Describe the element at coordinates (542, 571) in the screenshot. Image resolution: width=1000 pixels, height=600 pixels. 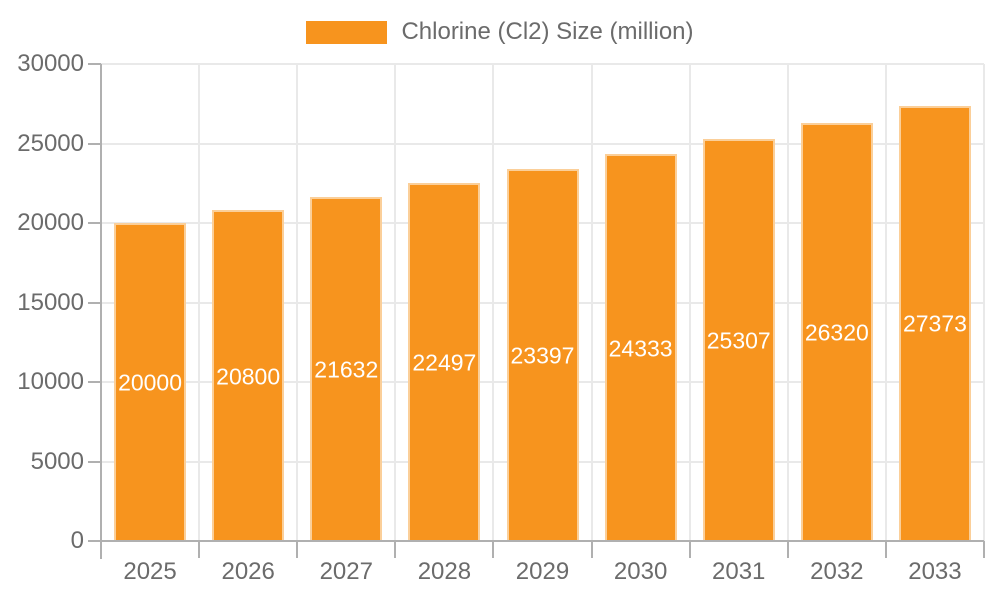
I see `x-axis-tick-label: 2029` at that location.